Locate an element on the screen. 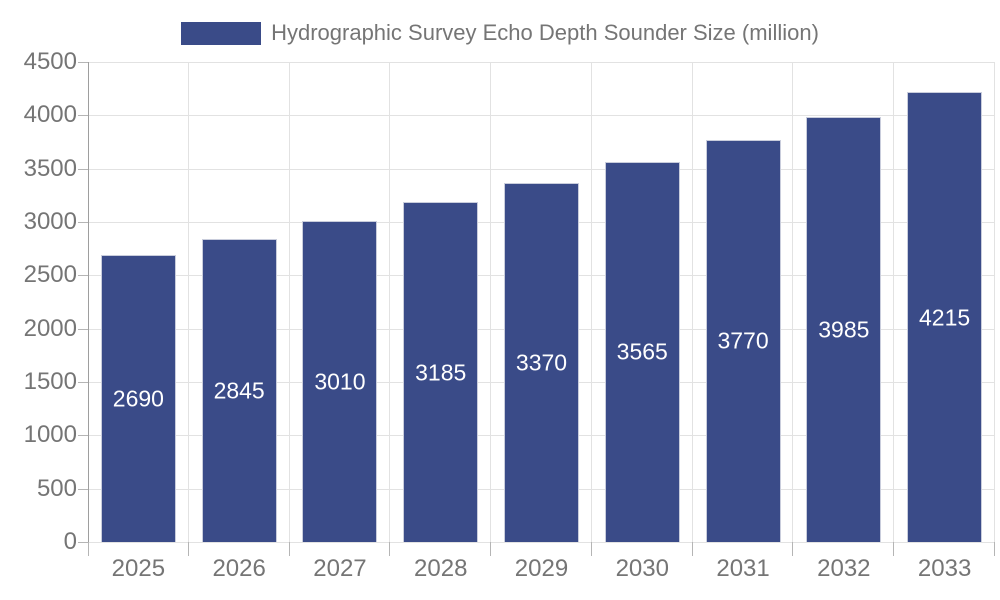  y-tick-label: 4500 is located at coordinates (50, 61).